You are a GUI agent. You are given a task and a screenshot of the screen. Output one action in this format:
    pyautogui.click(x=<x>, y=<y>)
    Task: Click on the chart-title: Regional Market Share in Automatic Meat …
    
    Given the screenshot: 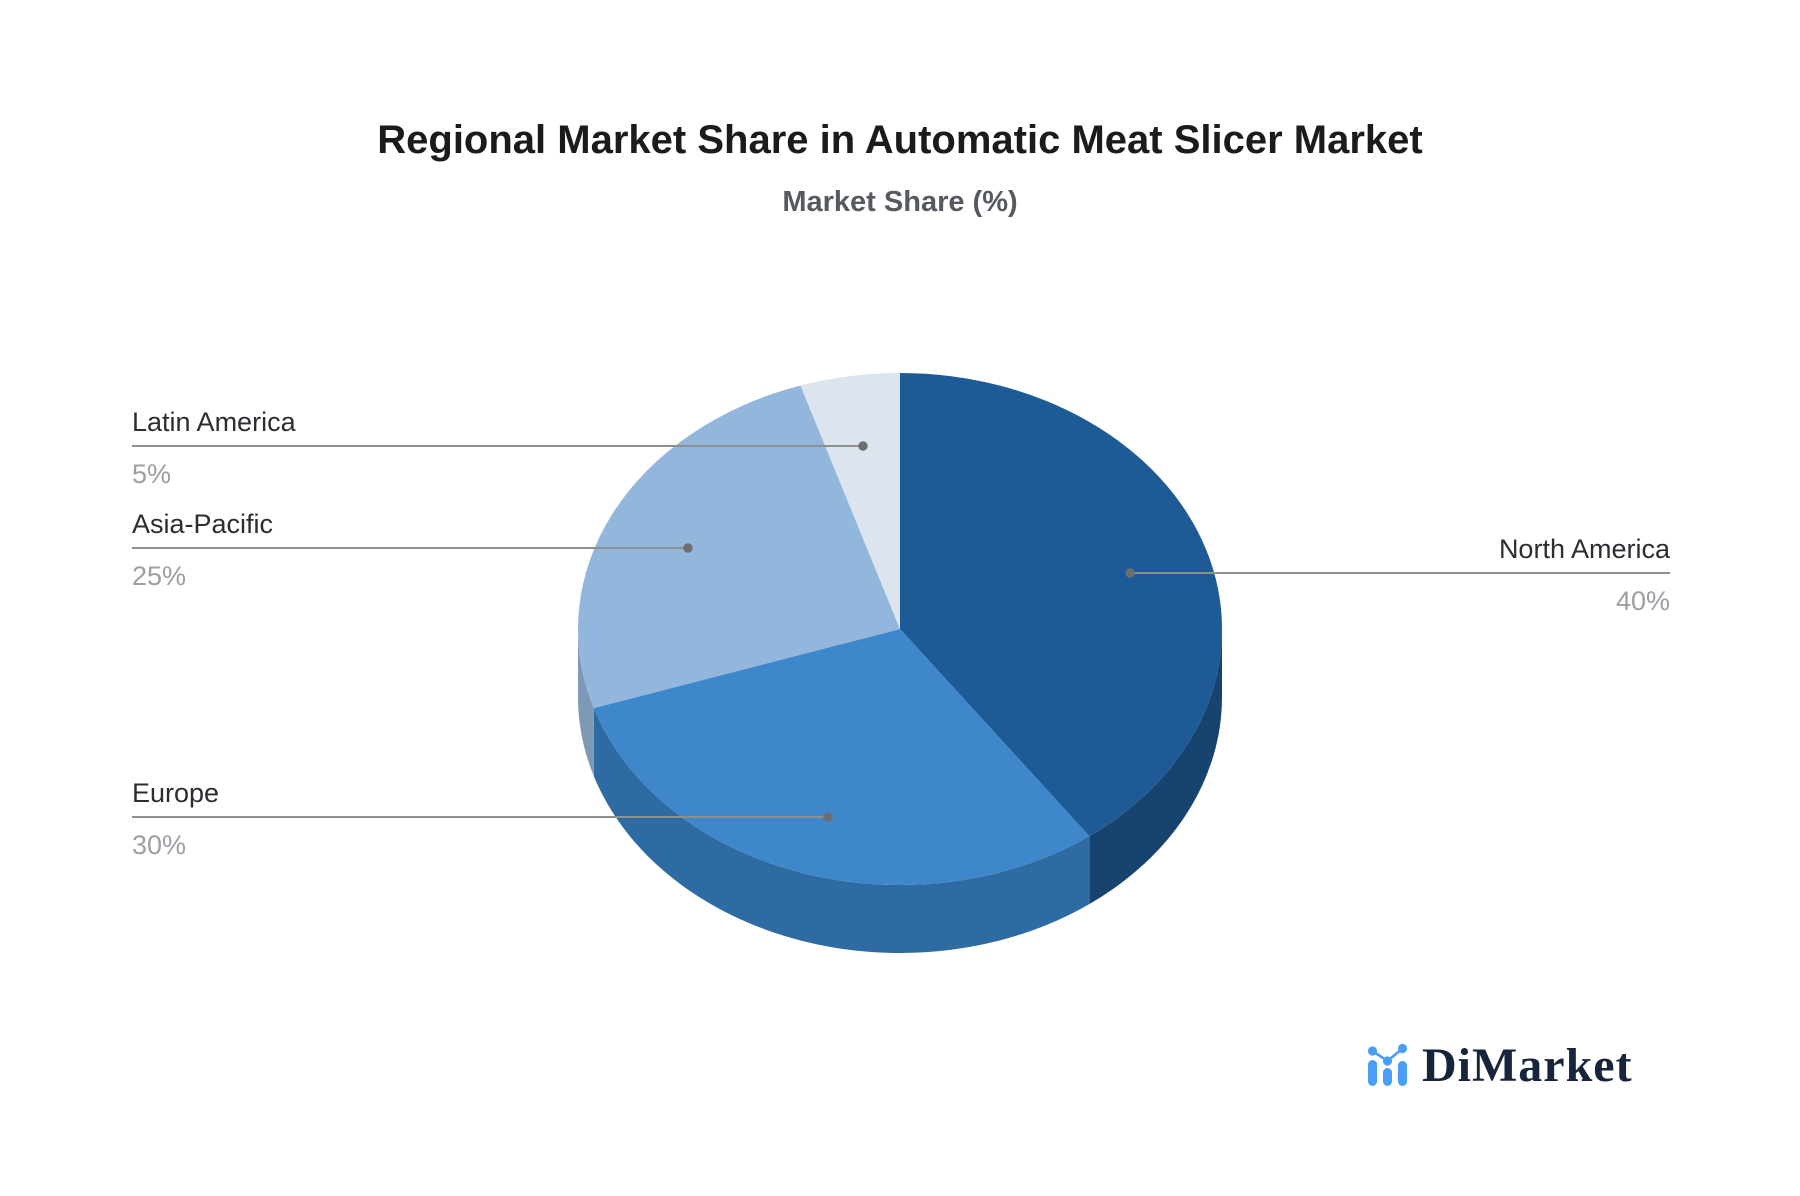 What is the action you would take?
    pyautogui.click(x=900, y=140)
    